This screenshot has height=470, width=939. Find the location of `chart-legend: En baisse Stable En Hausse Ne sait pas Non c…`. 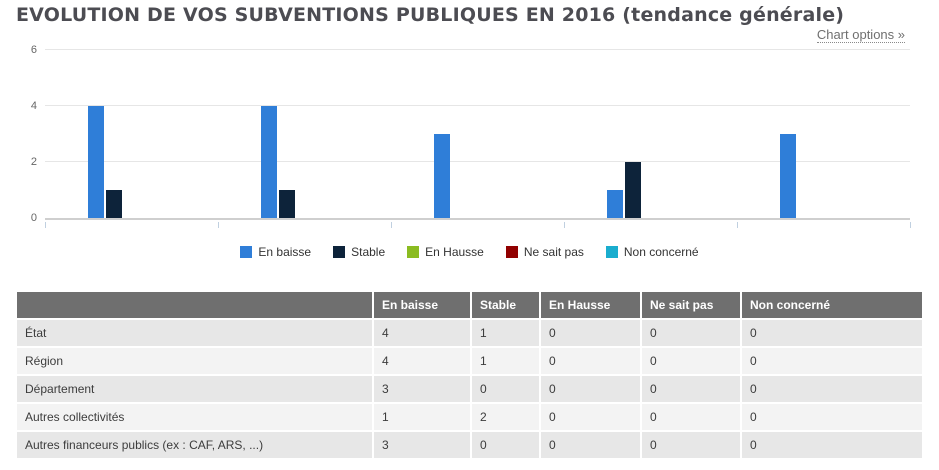

chart-legend: En baisse Stable En Hausse Ne sait pas Non c… is located at coordinates (469, 252).